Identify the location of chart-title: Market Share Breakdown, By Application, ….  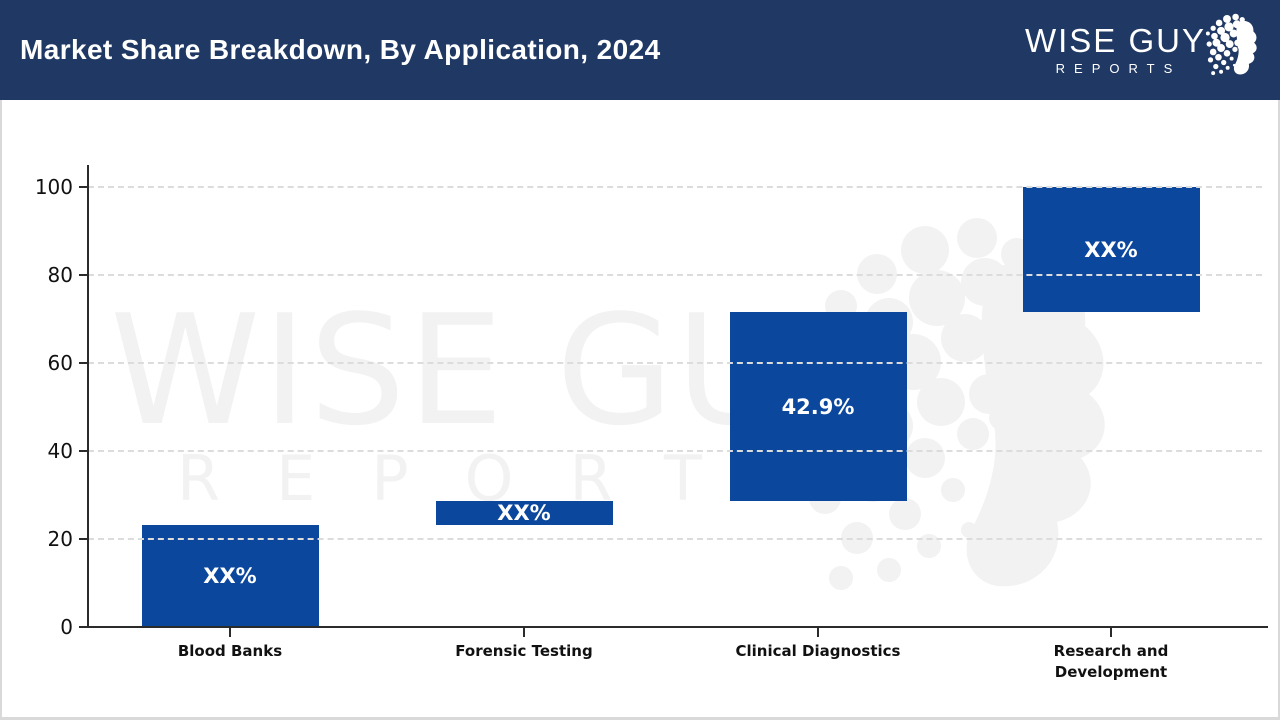
(340, 49).